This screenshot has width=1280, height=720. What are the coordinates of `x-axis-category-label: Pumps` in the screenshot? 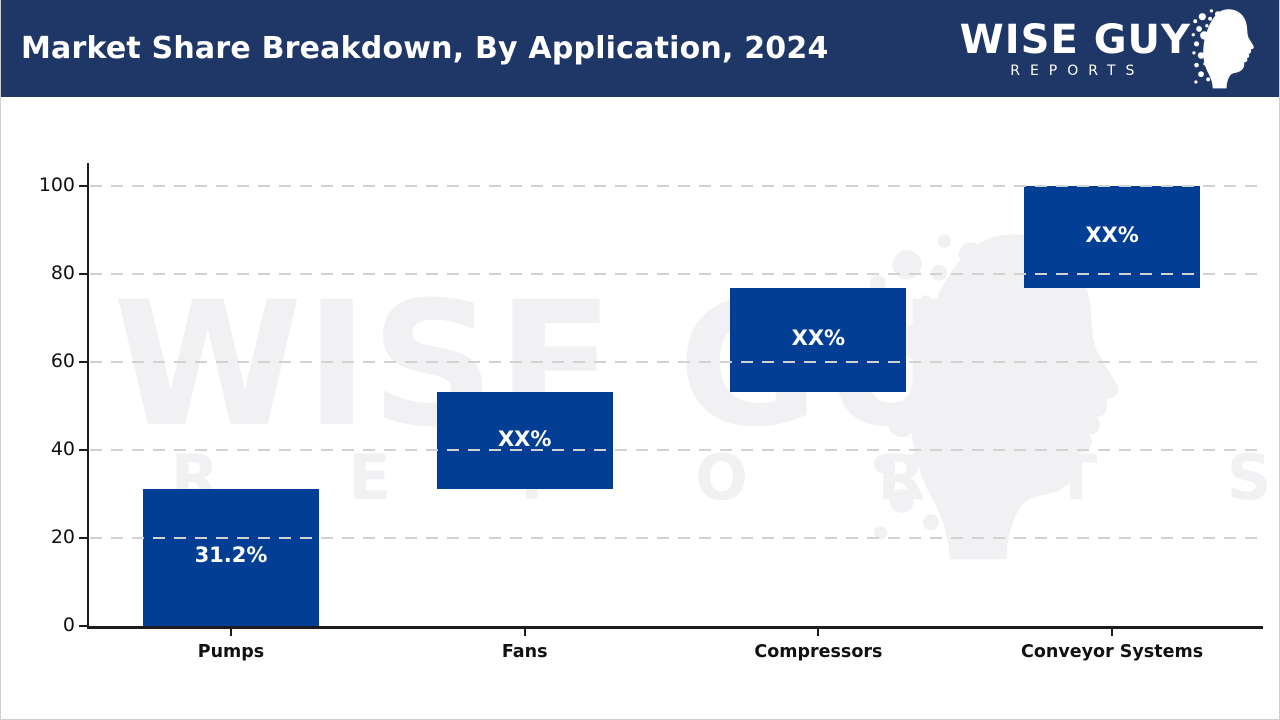 It's located at (231, 652).